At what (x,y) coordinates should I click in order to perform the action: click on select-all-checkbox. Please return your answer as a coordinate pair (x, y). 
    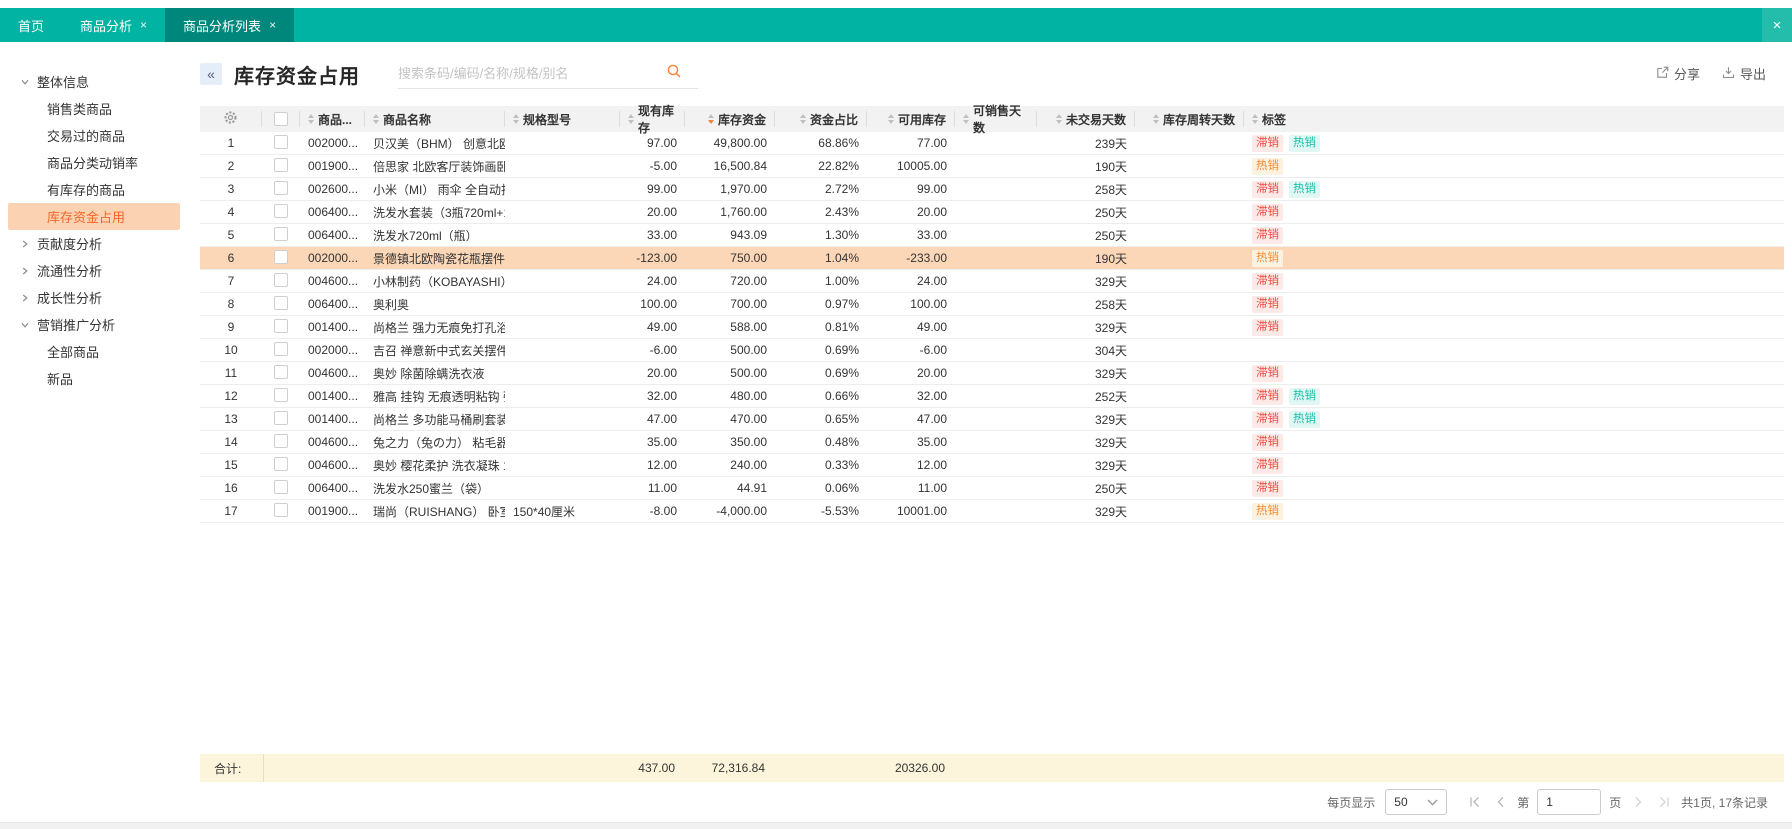
    Looking at the image, I should click on (280, 119).